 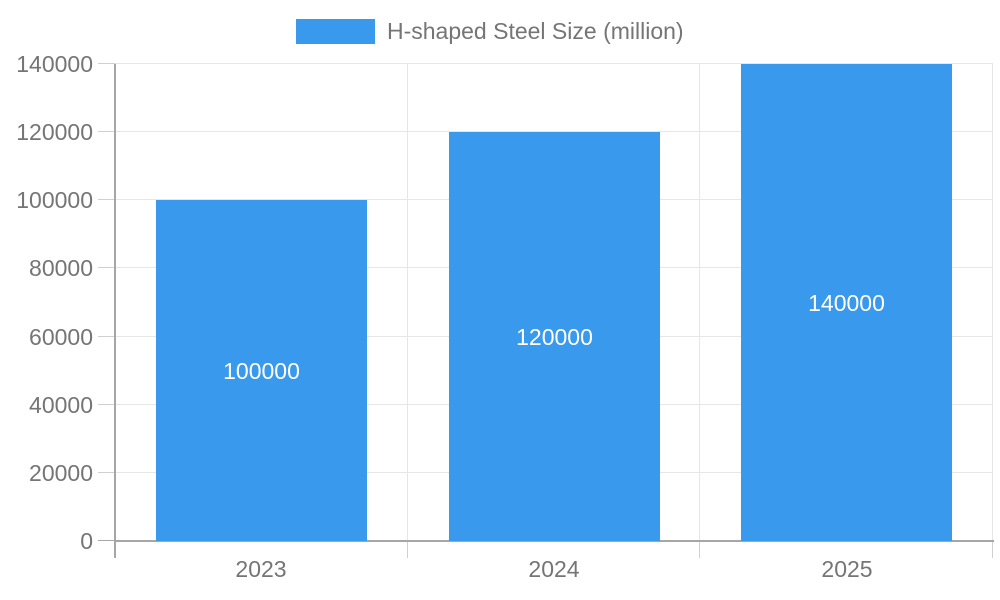 I want to click on bar-value-label: 120000, so click(x=554, y=337).